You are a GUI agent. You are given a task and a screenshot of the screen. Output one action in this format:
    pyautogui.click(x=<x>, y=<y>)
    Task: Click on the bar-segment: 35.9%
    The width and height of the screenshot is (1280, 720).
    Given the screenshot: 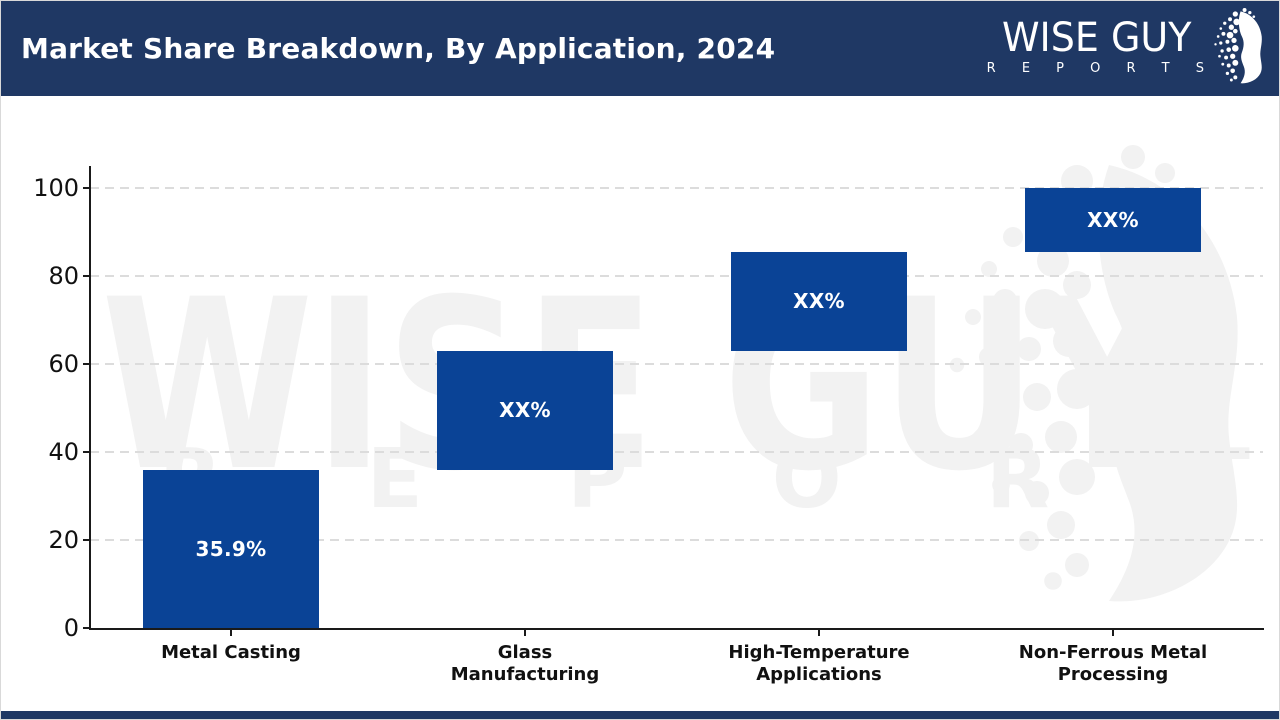 What is the action you would take?
    pyautogui.click(x=231, y=549)
    